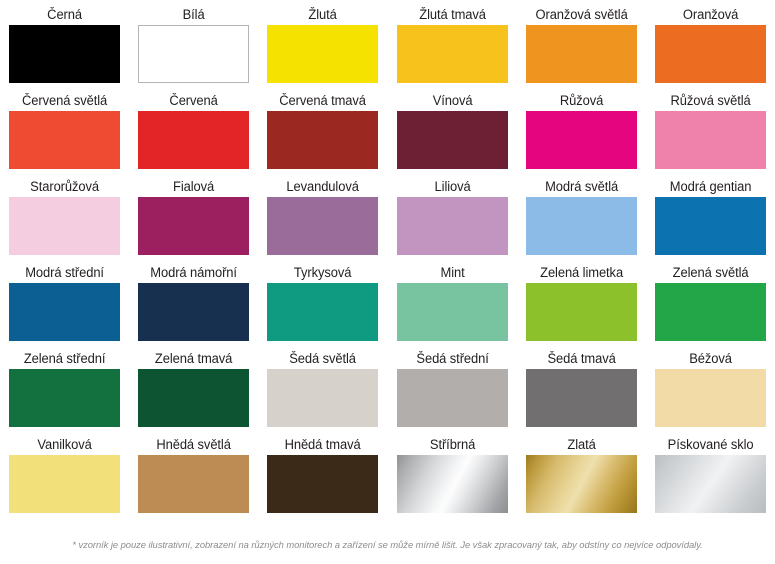 The width and height of the screenshot is (775, 564). What do you see at coordinates (64, 358) in the screenshot?
I see `swatch-label: Zelená střední` at bounding box center [64, 358].